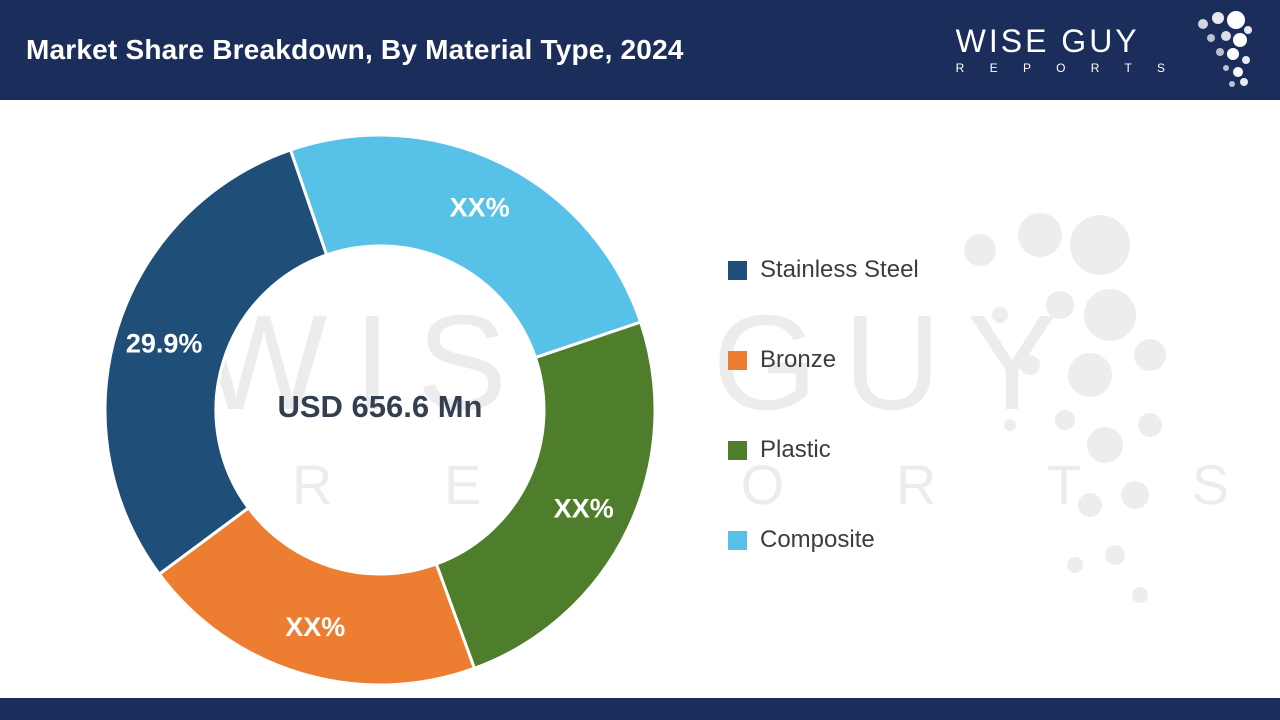  I want to click on legend-label: Plastic, so click(795, 449).